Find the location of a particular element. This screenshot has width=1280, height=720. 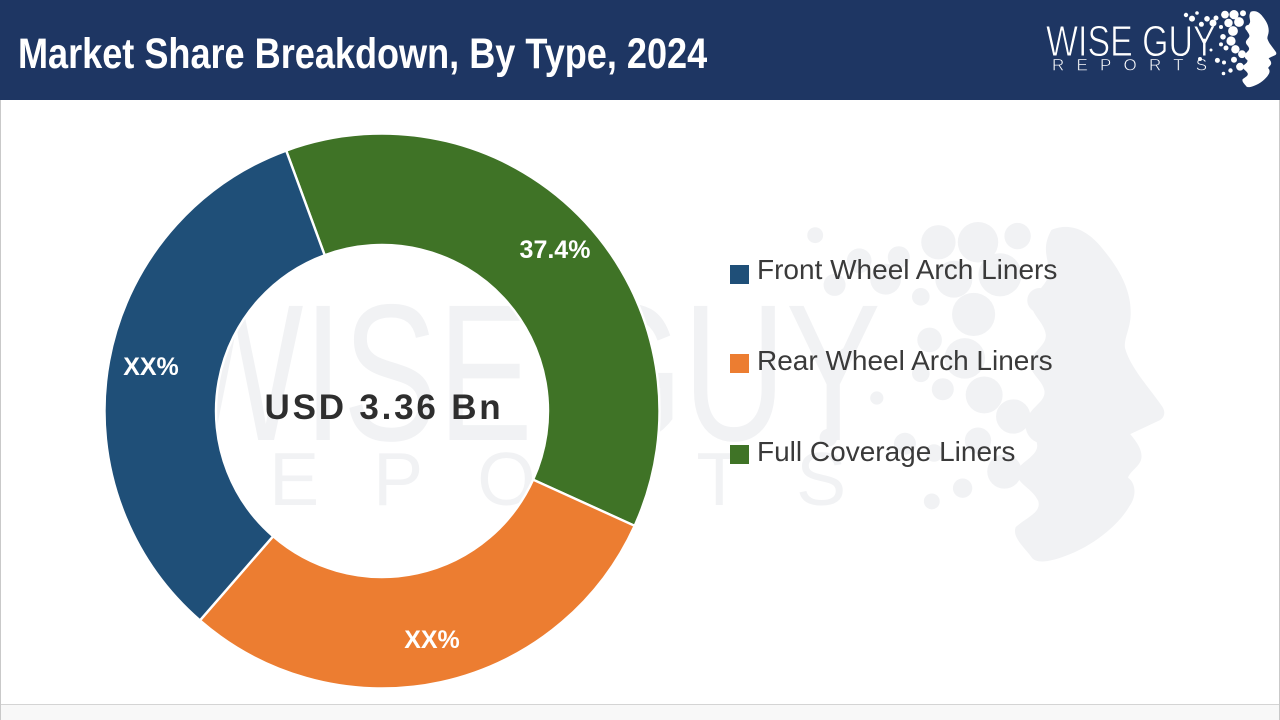

svg-text: USD 3.36 Bn is located at coordinates (384, 407).